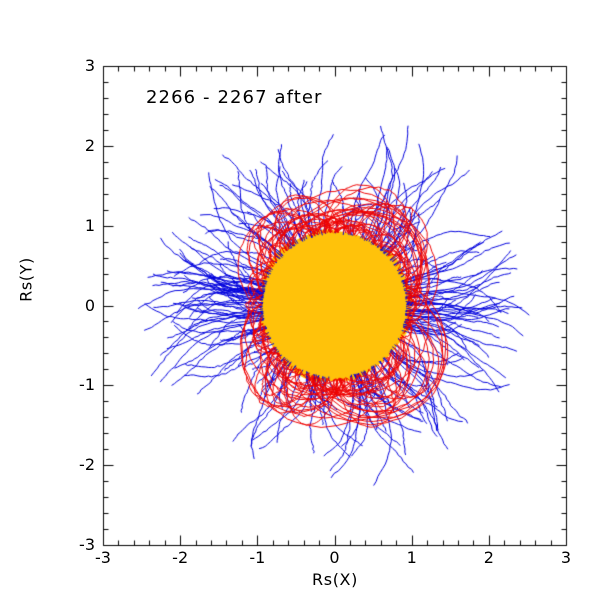  What do you see at coordinates (89, 145) in the screenshot?
I see `y-tick-label: 2` at bounding box center [89, 145].